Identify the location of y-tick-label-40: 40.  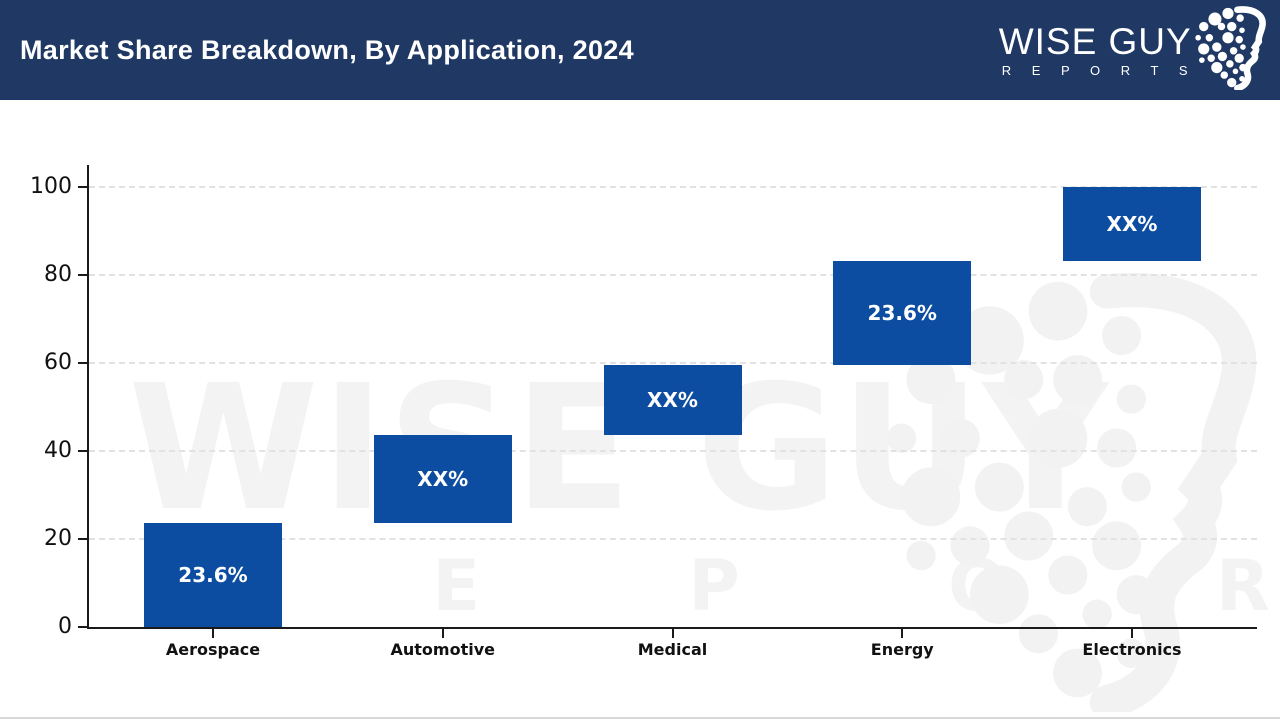
(58, 450).